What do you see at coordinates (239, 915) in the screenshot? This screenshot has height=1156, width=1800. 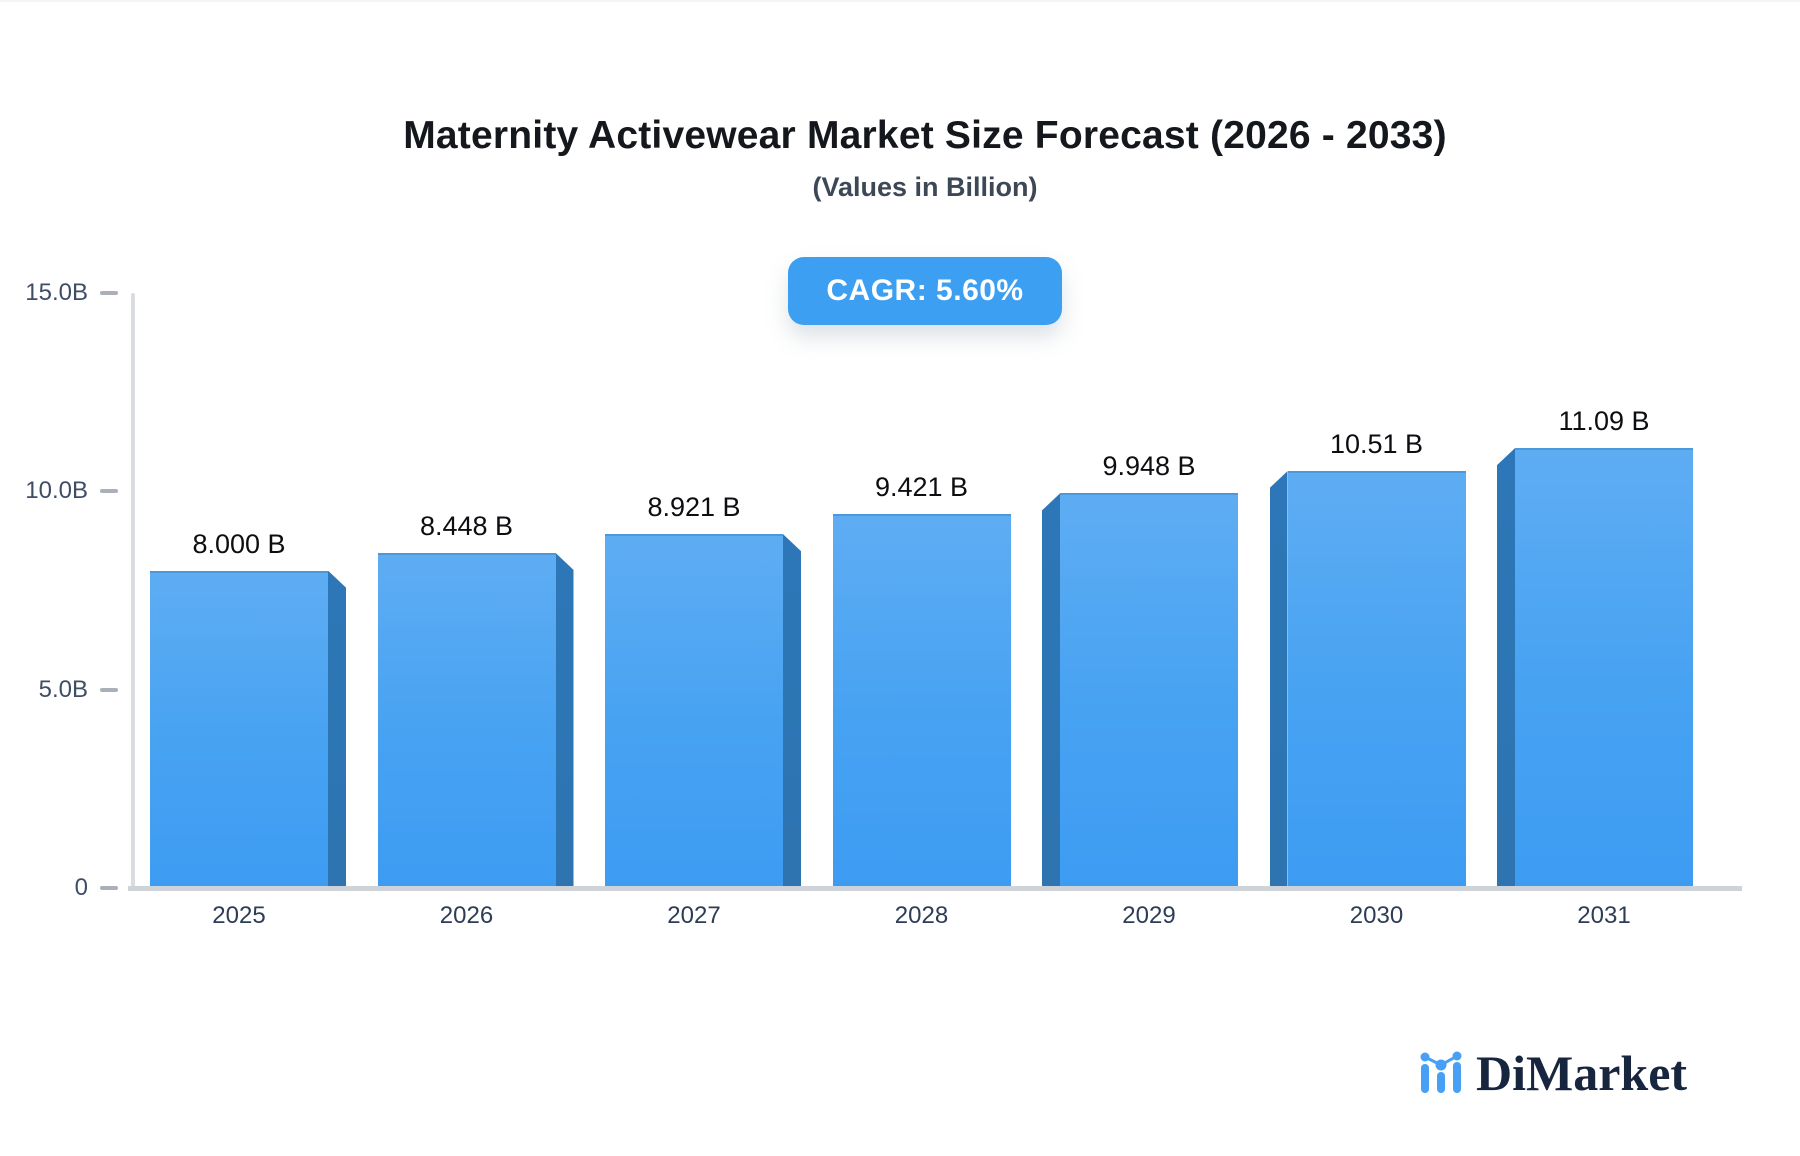 I see `x-axis-label: 2025` at bounding box center [239, 915].